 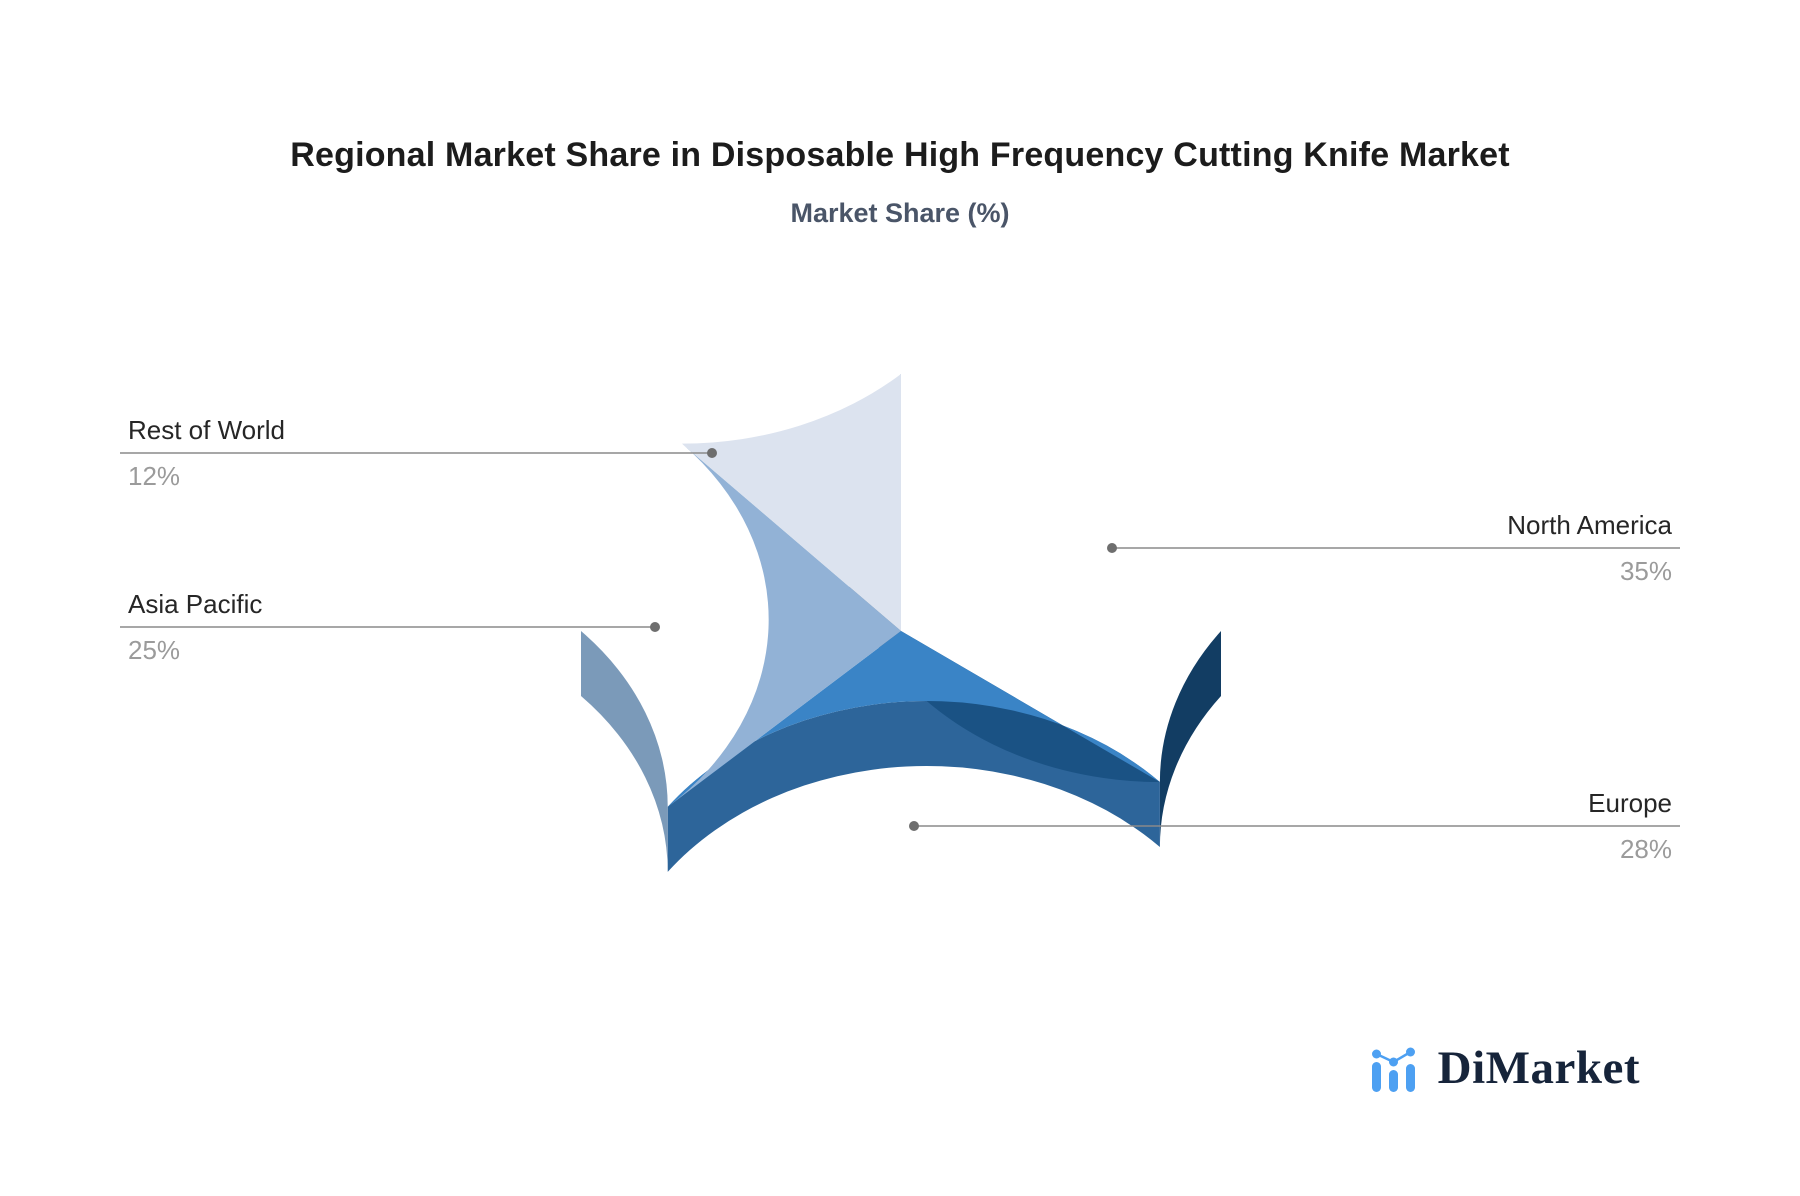 I want to click on slice-label-asia-pacific: Asia Pacific, so click(x=195, y=604).